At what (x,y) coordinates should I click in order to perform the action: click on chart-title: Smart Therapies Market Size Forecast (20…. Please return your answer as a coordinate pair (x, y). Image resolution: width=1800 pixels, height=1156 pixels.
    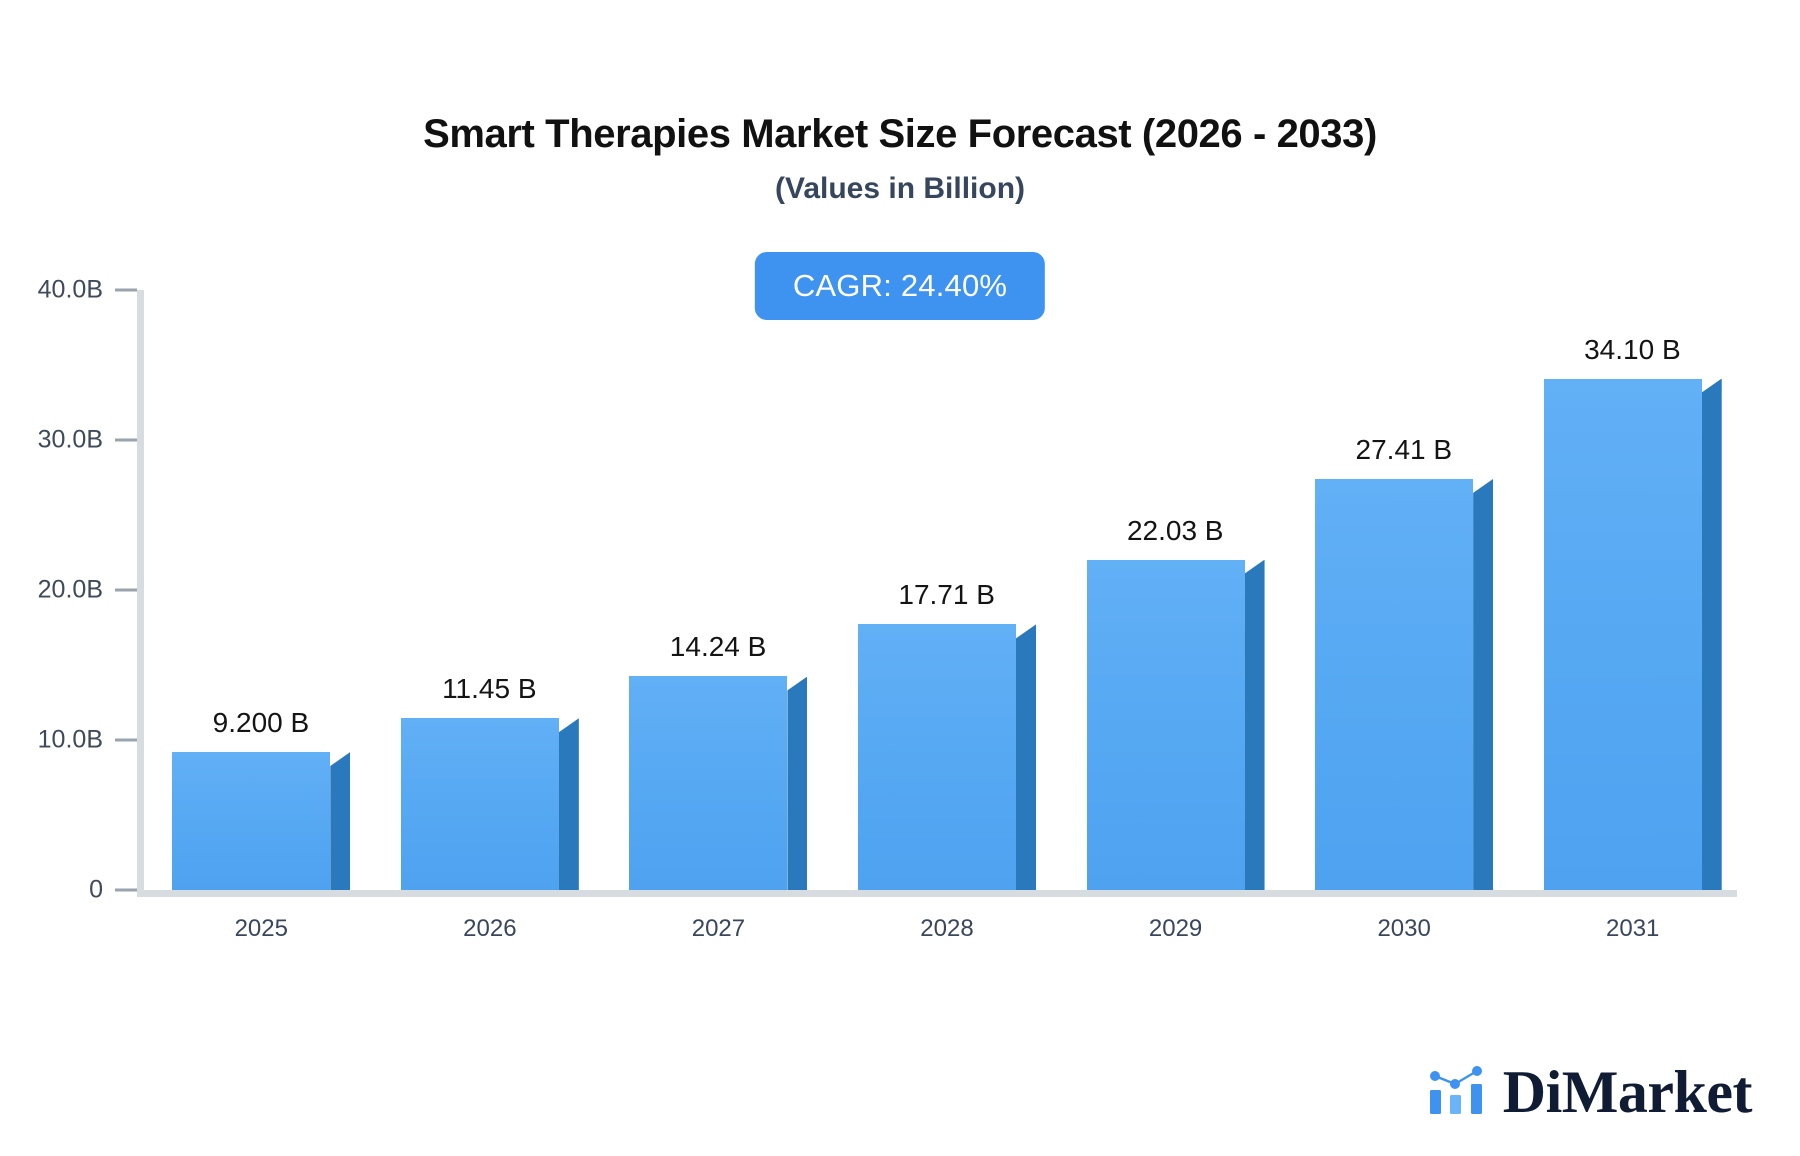
    Looking at the image, I should click on (900, 134).